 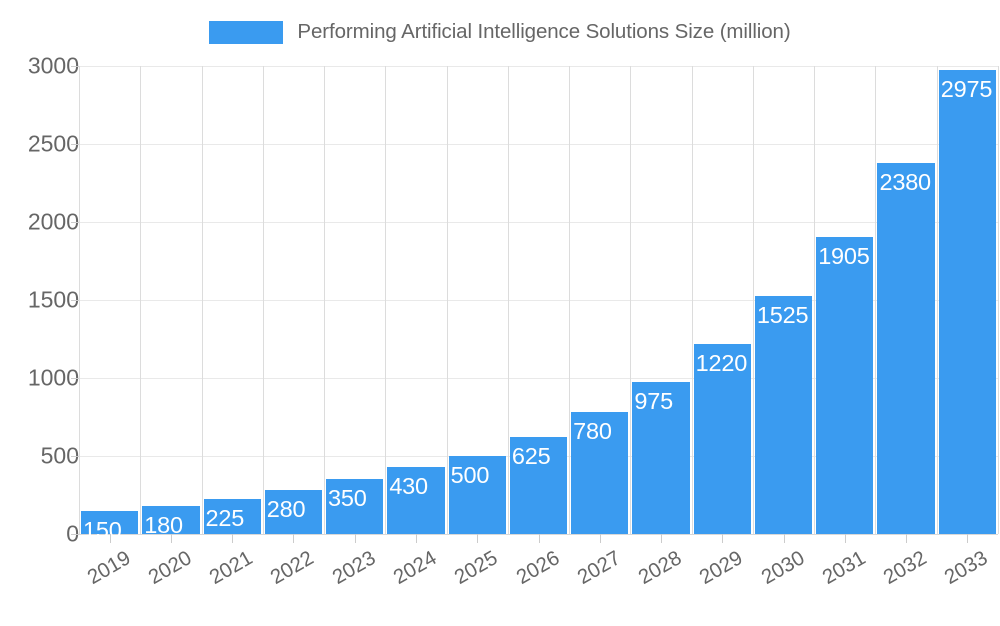 I want to click on bar-value-label: 625, so click(x=531, y=455).